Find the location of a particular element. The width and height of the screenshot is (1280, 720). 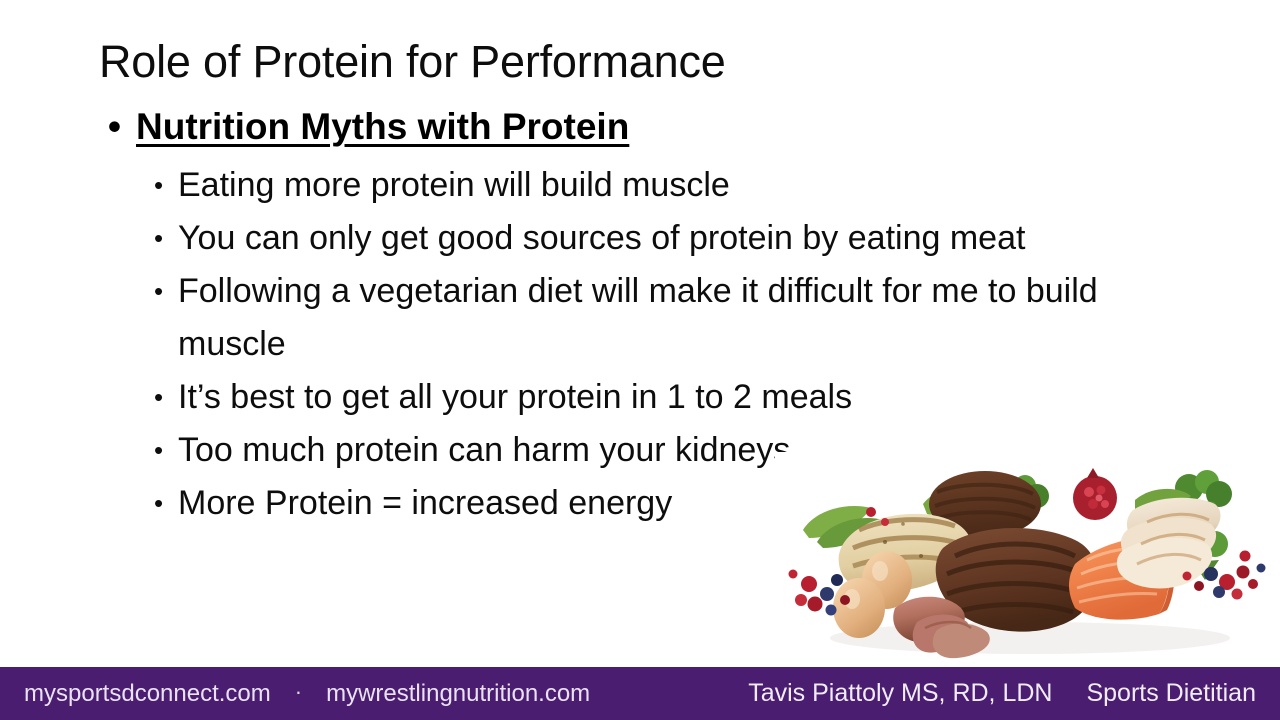

website-secondary: mywrestlingnutrition.com is located at coordinates (458, 693).